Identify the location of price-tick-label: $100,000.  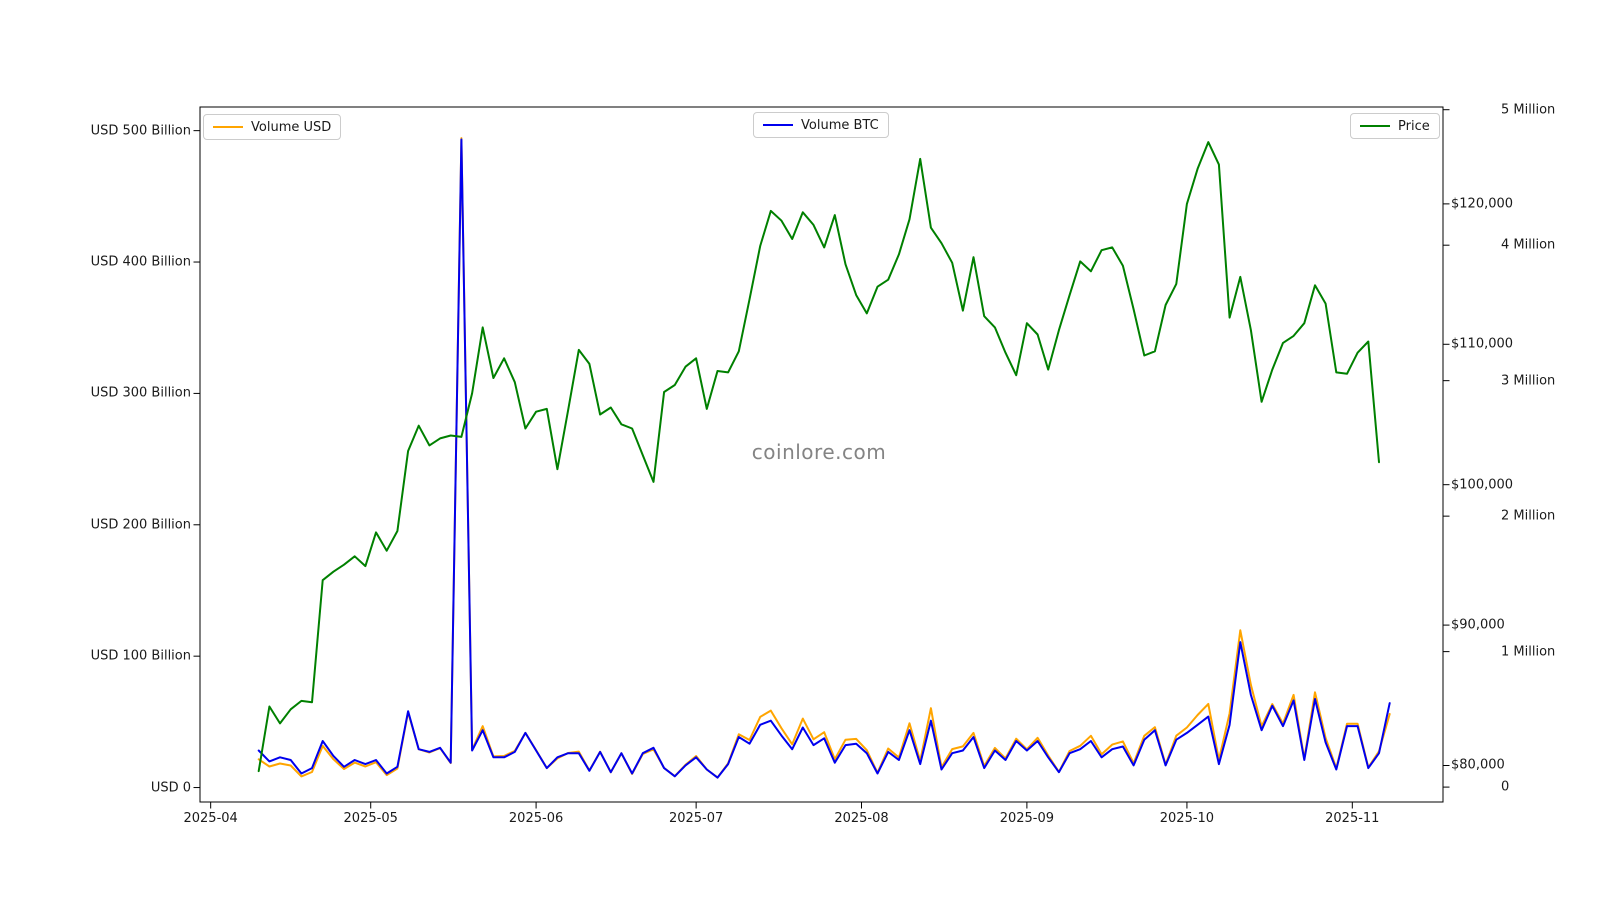
(1482, 485).